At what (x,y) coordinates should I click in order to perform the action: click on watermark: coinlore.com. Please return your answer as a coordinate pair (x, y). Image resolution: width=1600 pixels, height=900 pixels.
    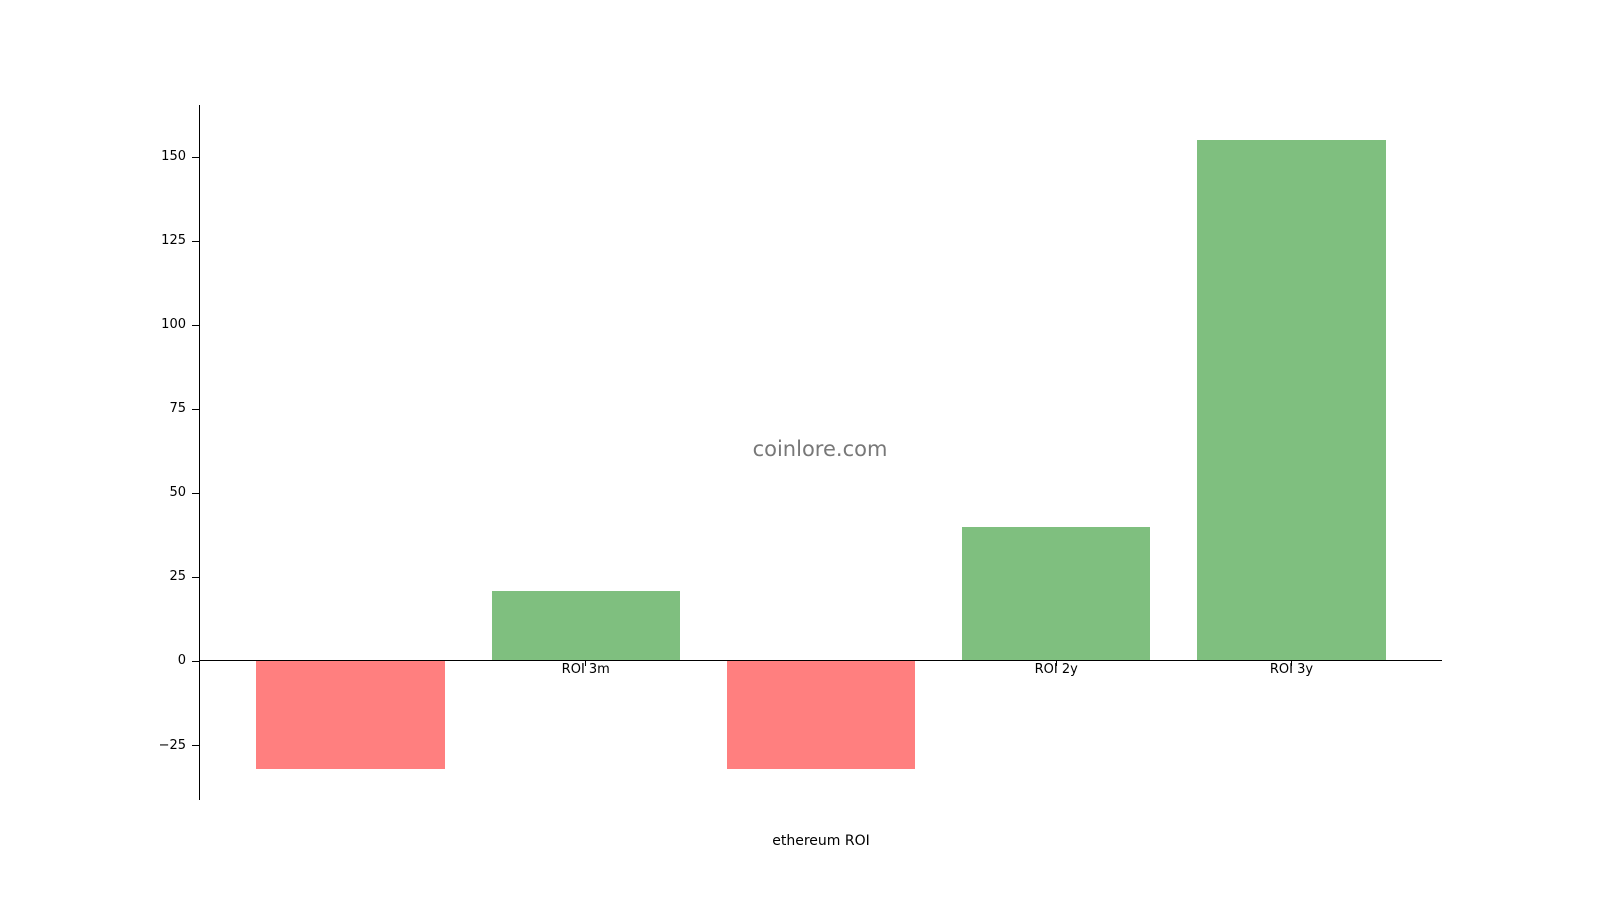
    Looking at the image, I should click on (820, 449).